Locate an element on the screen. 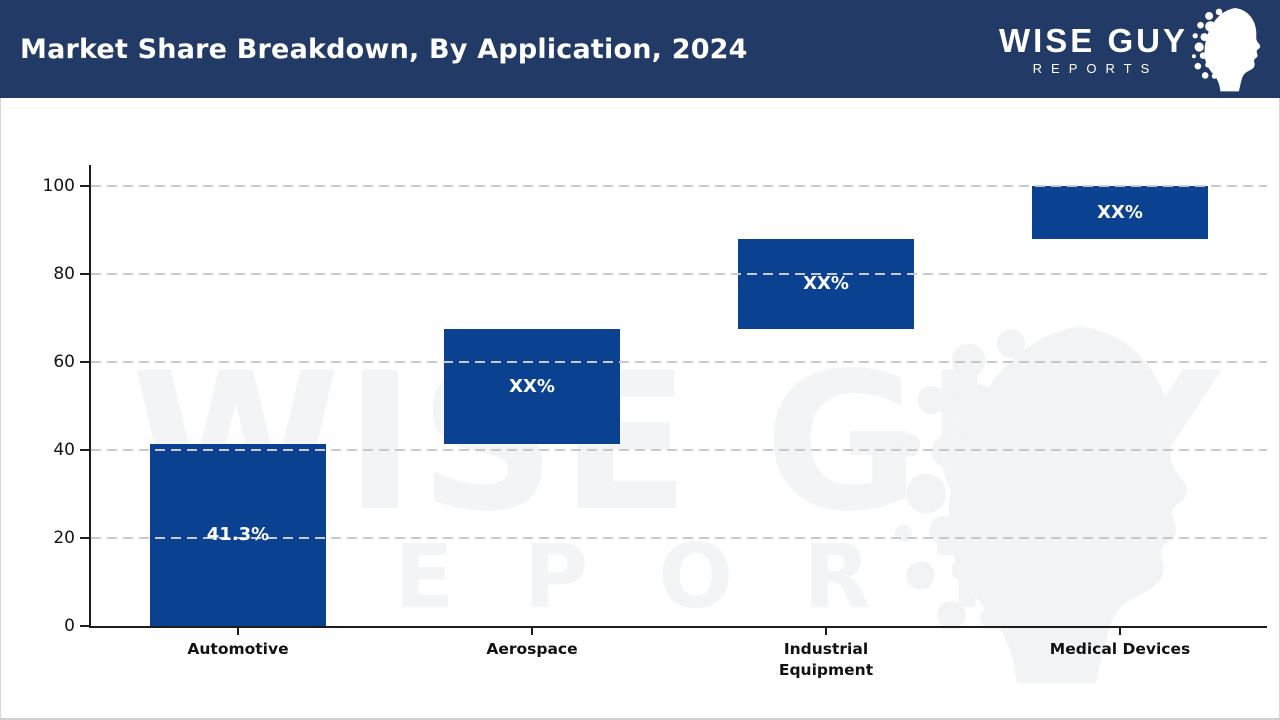  bar-automotive is located at coordinates (238, 535).